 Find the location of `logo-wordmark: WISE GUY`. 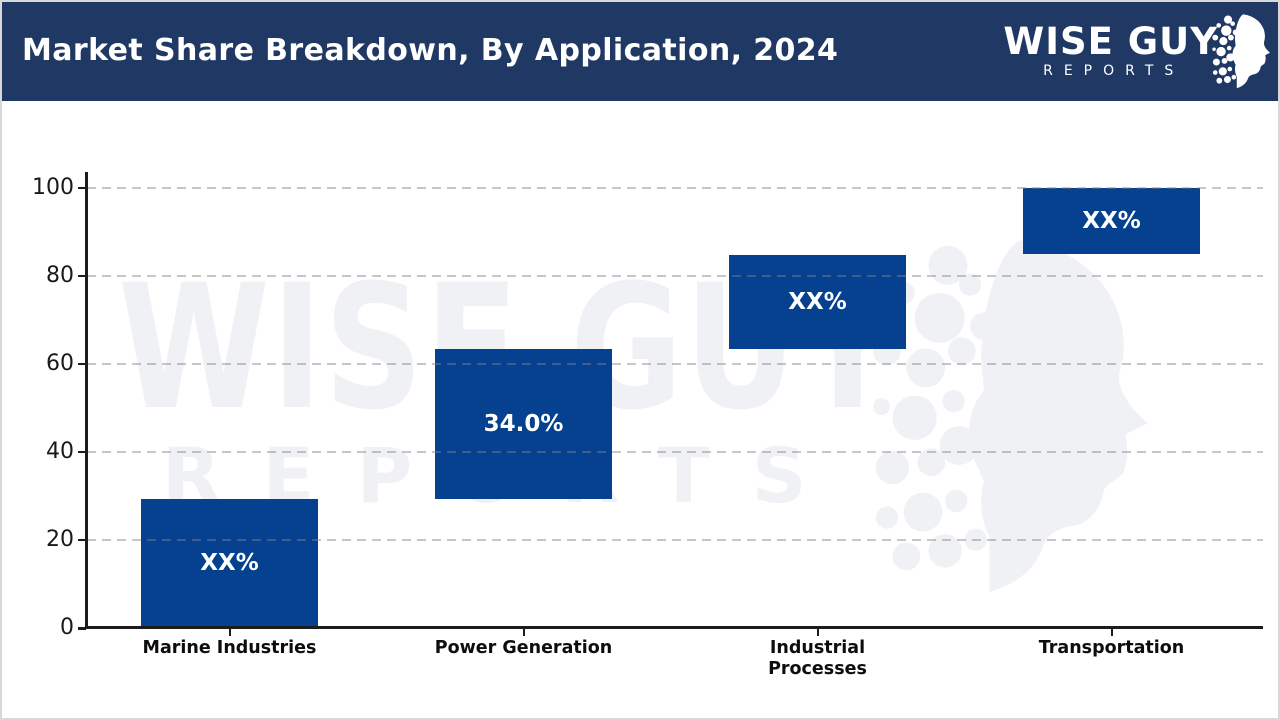

logo-wordmark: WISE GUY is located at coordinates (1110, 41).